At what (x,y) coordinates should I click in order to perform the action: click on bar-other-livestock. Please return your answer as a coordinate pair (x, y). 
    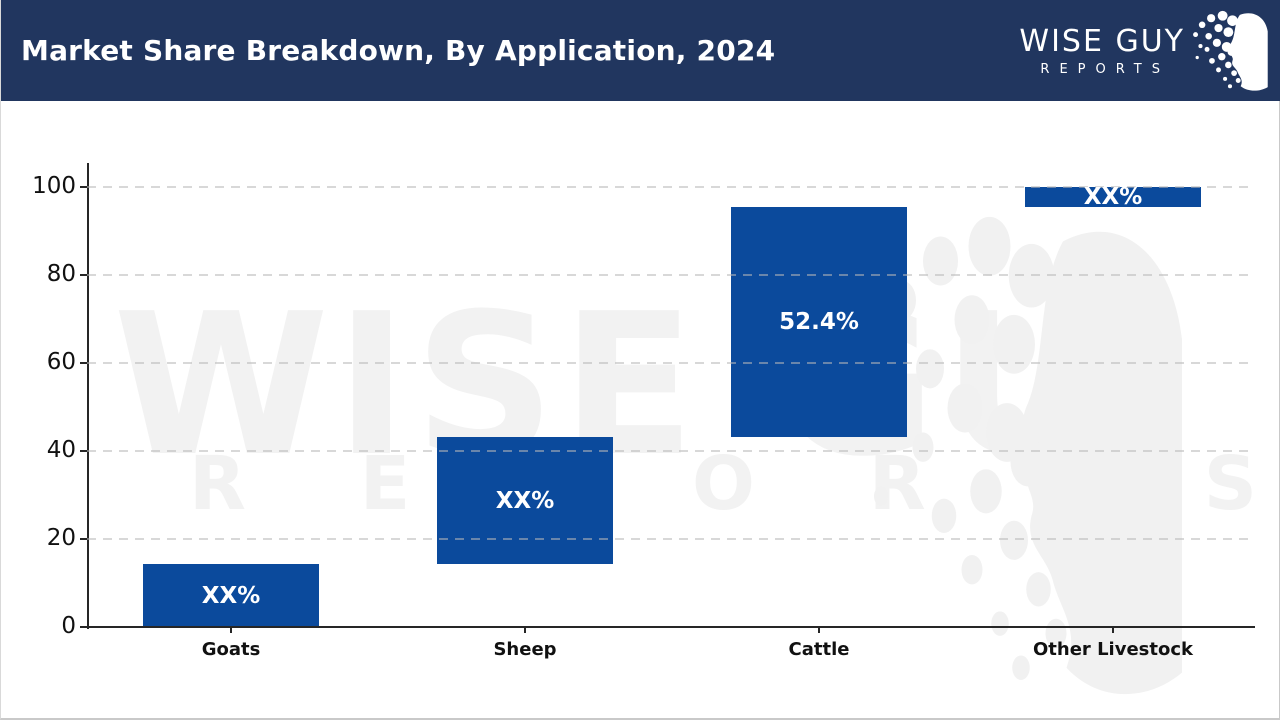
    Looking at the image, I should click on (1113, 197).